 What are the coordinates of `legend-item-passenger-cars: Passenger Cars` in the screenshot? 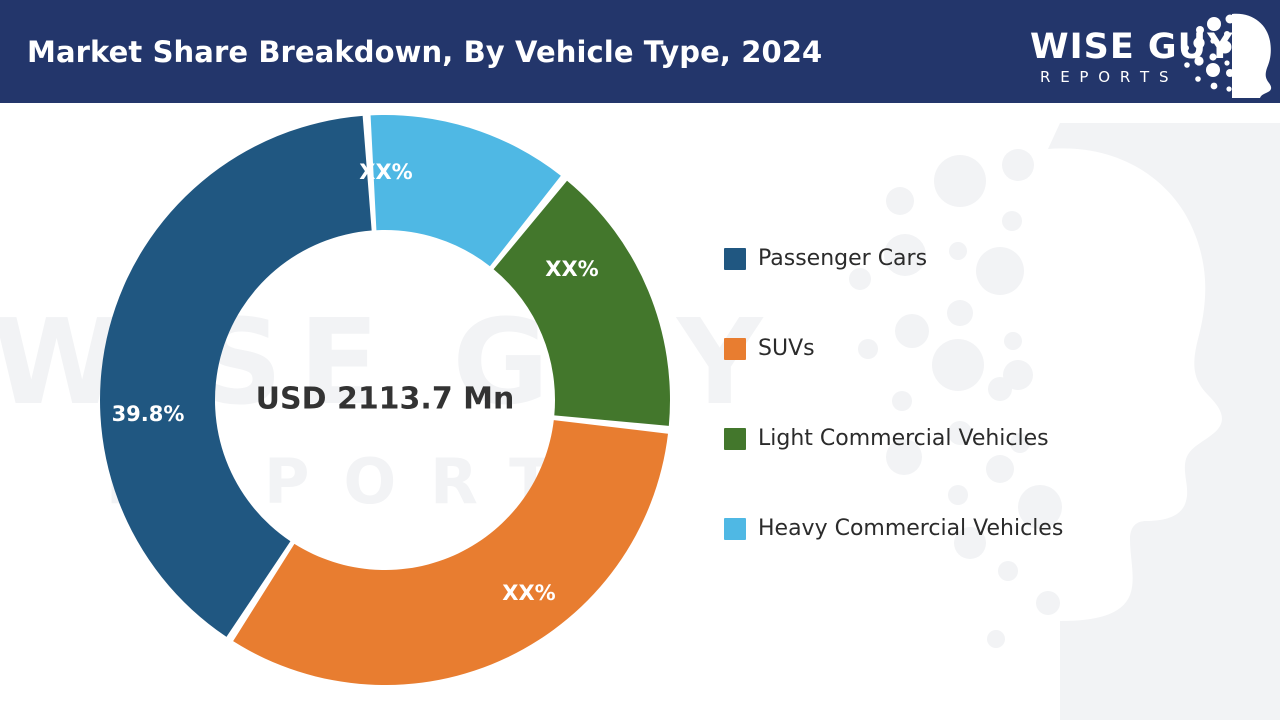 It's located at (944, 259).